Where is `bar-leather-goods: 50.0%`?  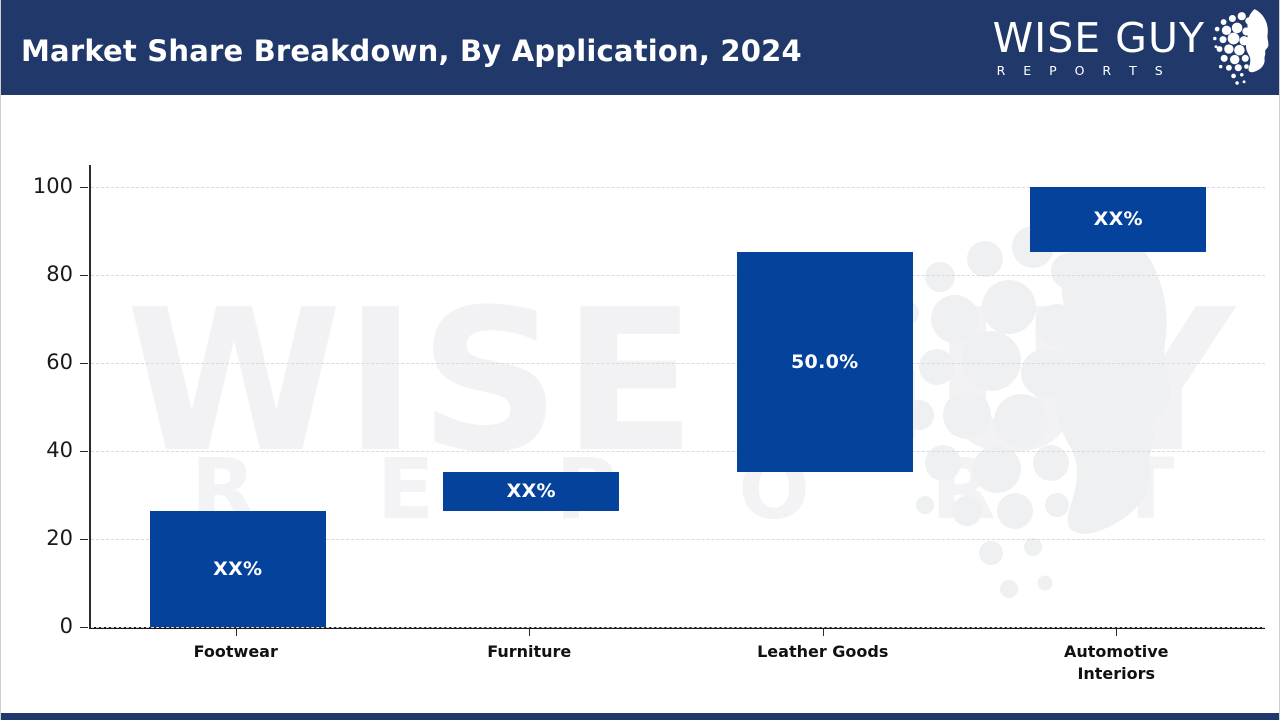 bar-leather-goods: 50.0% is located at coordinates (824, 361).